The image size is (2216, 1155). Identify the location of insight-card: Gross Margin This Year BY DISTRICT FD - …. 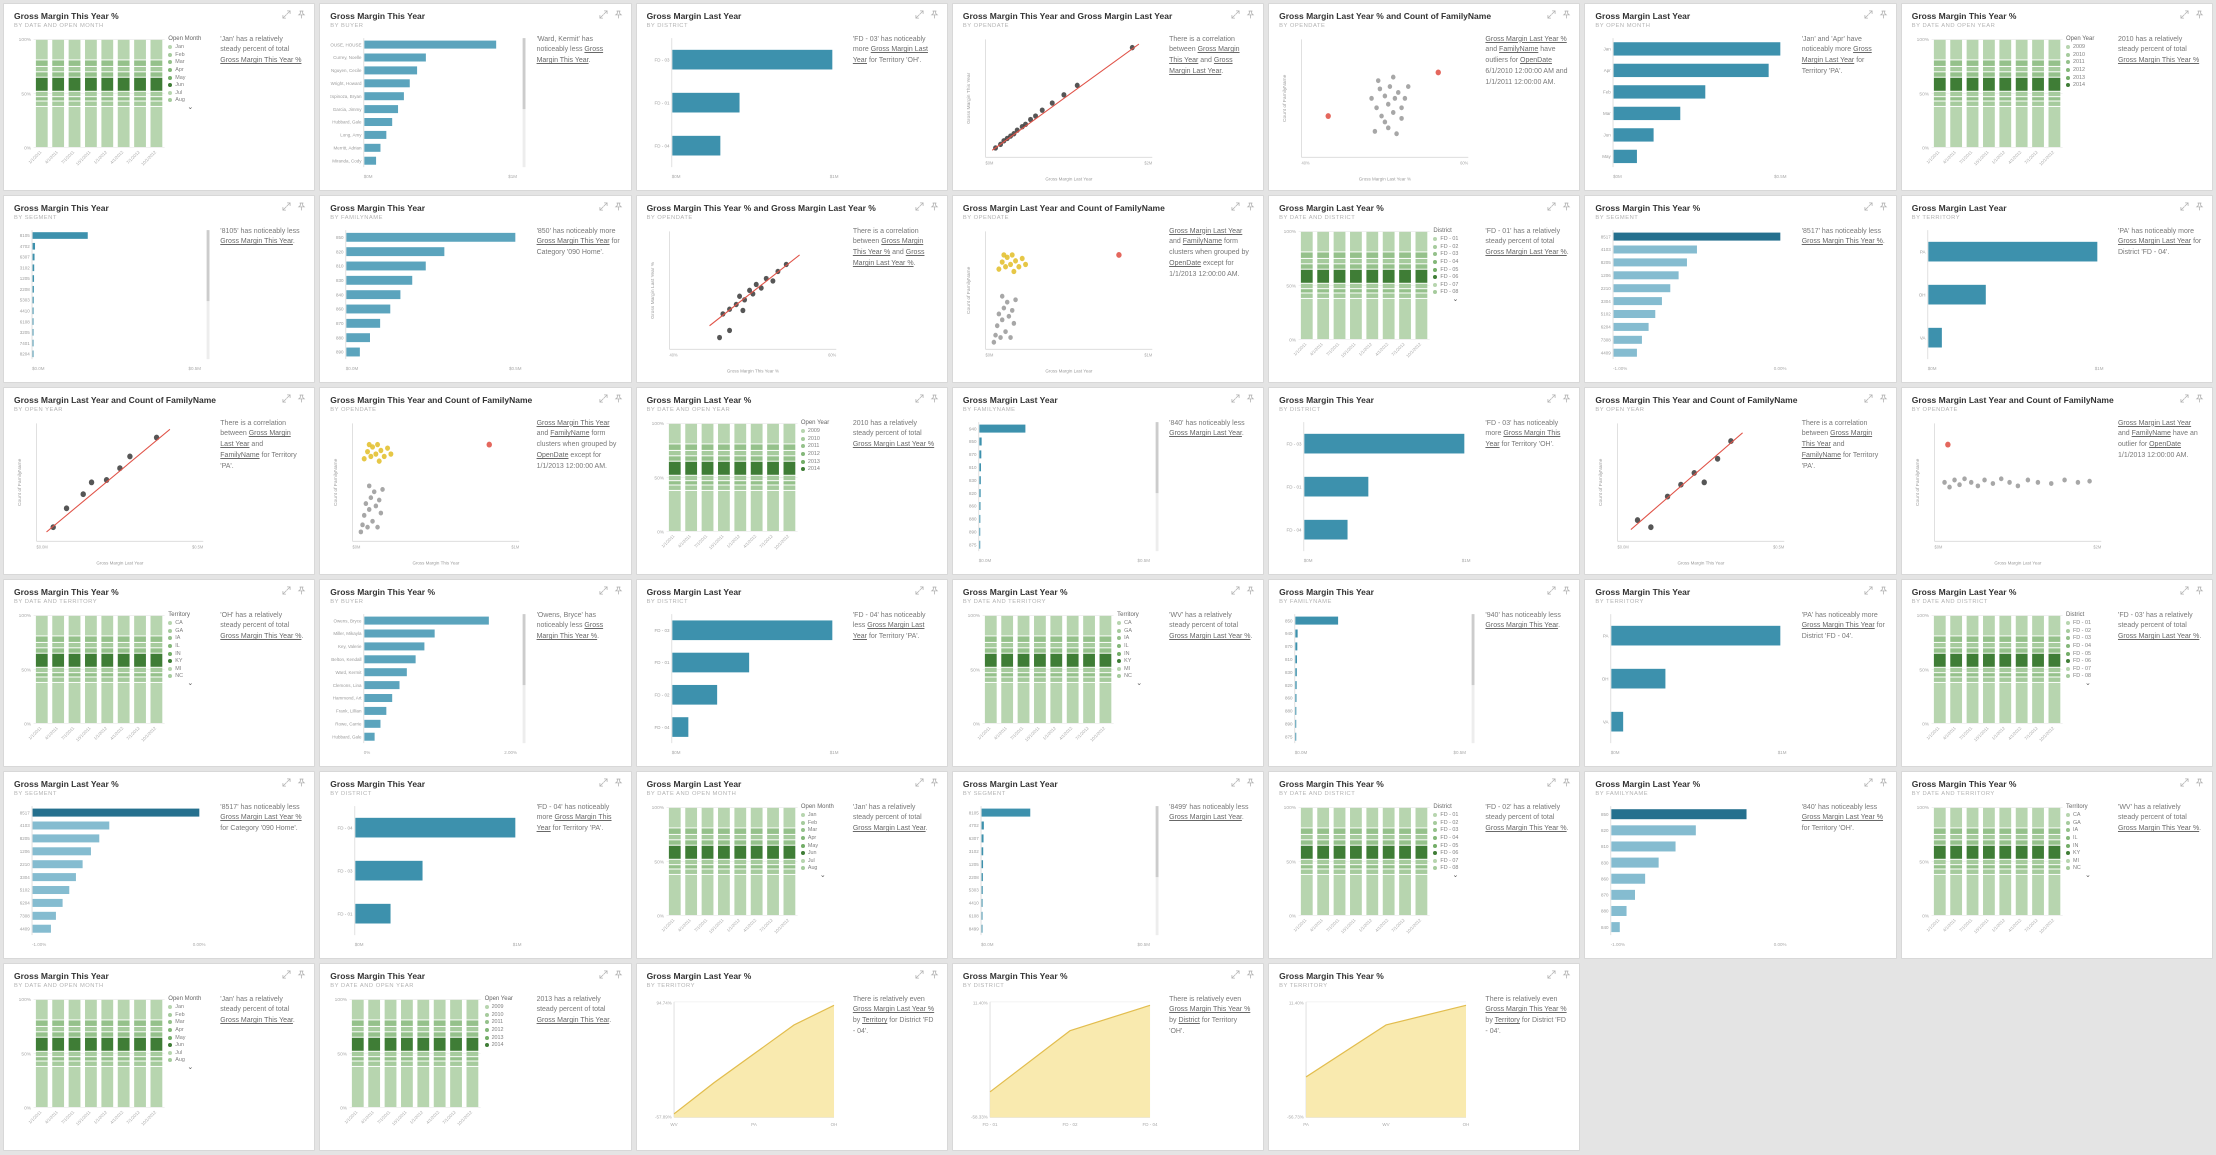
(475, 865).